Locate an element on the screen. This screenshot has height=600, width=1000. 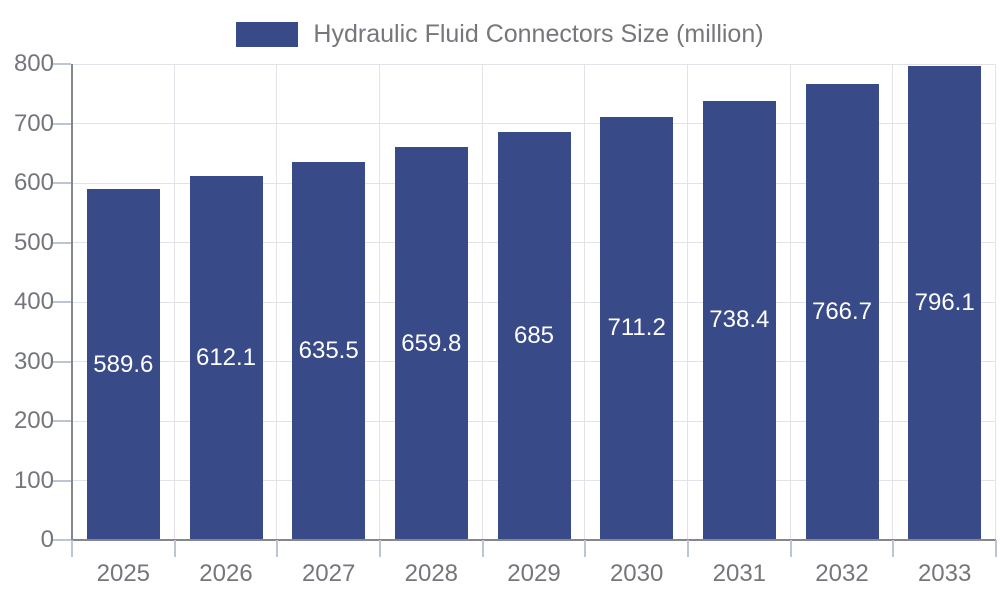
y-axis-tick-label: 0 is located at coordinates (47, 539).